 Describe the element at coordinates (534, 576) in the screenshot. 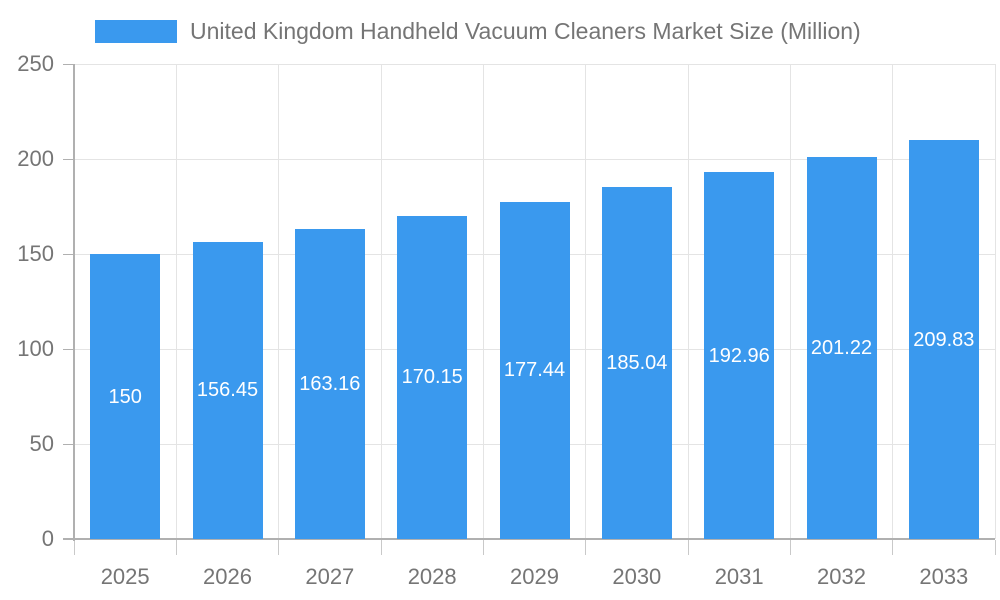

I see `x-axis-label: 2029` at that location.